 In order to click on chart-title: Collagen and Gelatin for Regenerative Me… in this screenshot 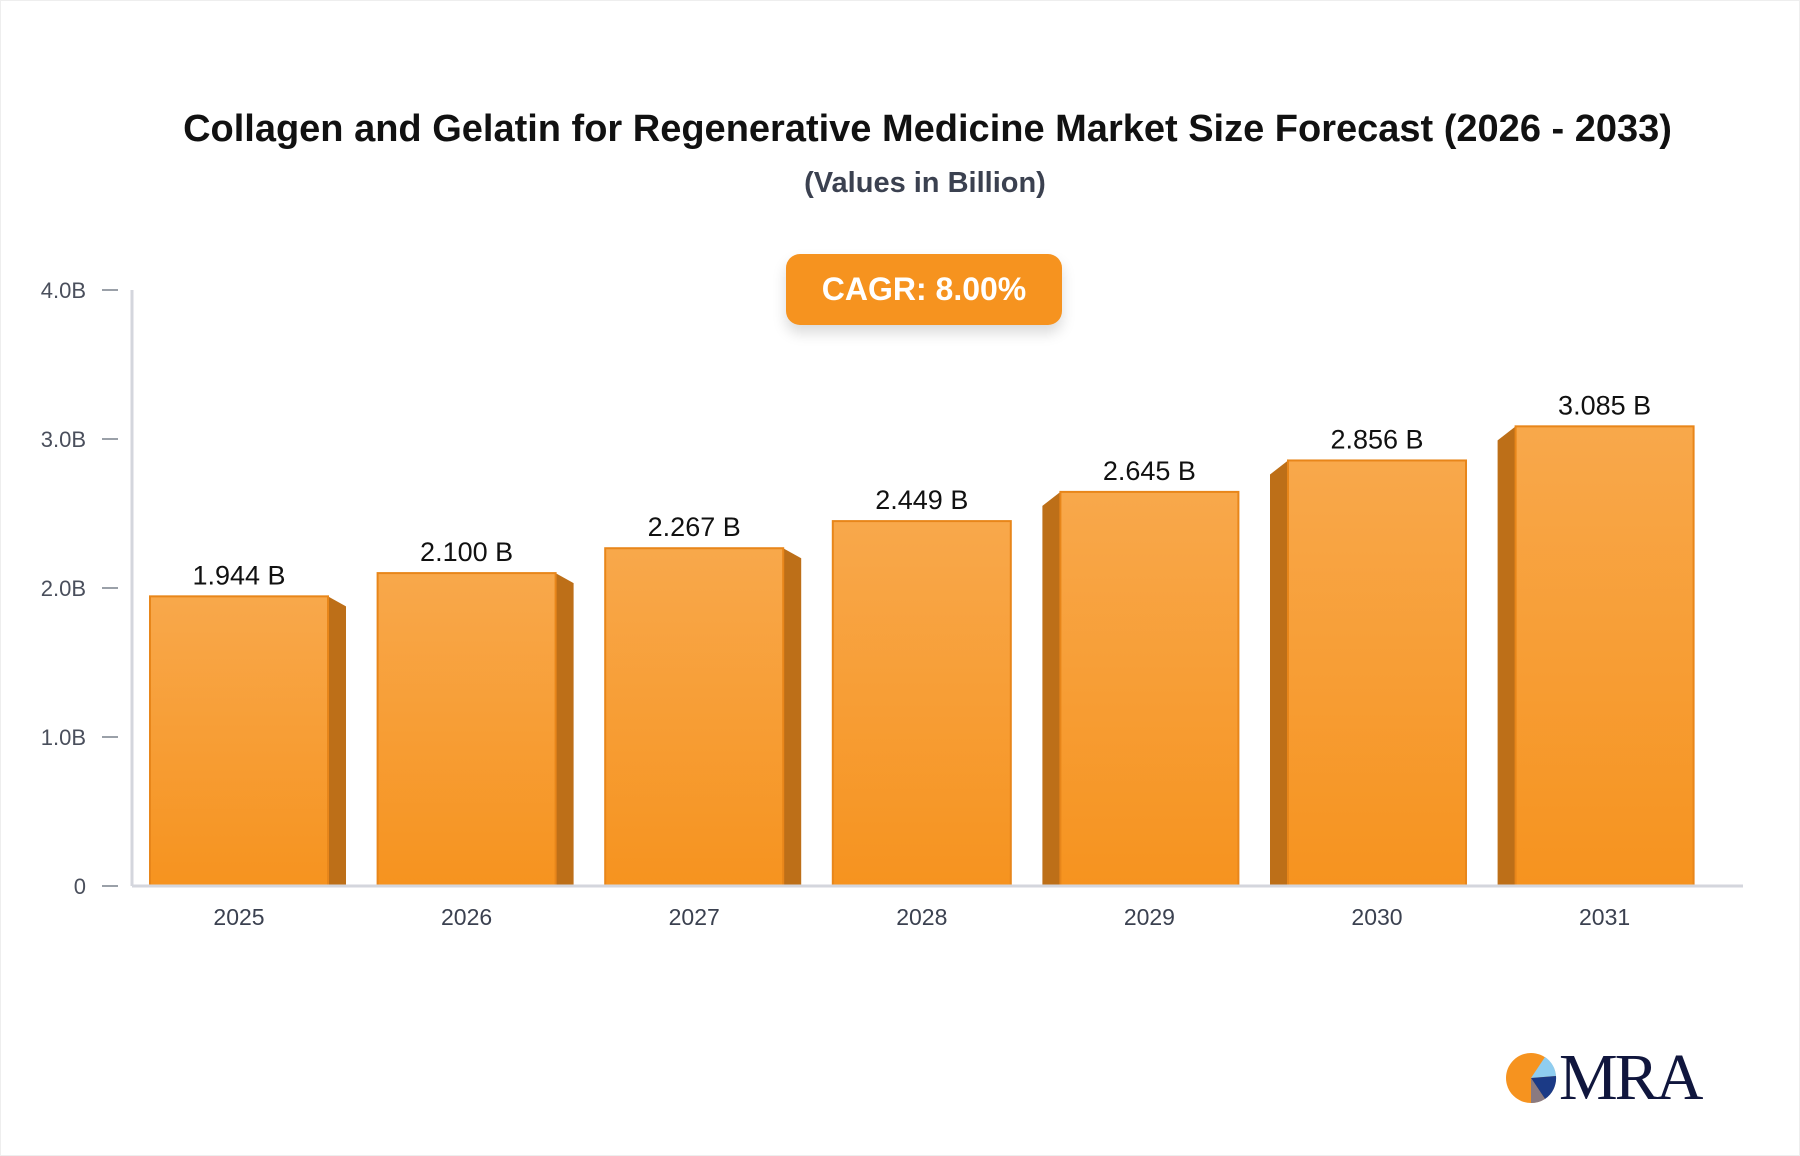, I will do `click(927, 129)`.